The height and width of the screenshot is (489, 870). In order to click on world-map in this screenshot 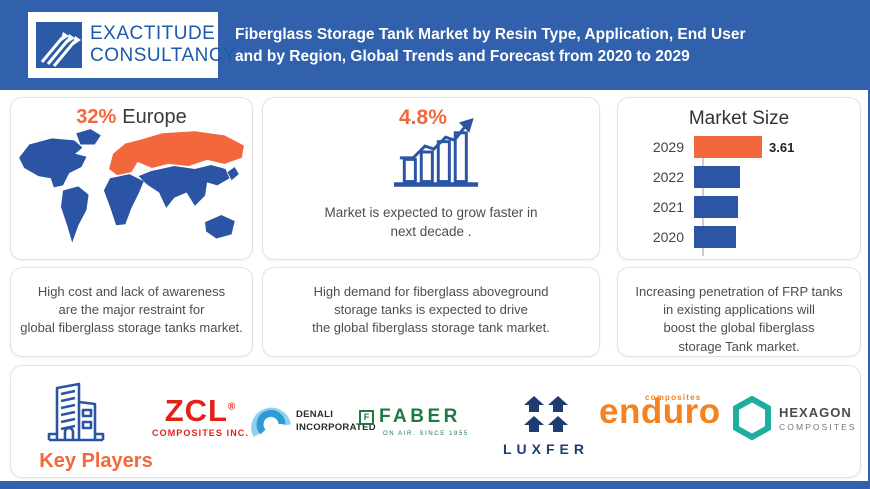, I will do `click(131, 186)`.